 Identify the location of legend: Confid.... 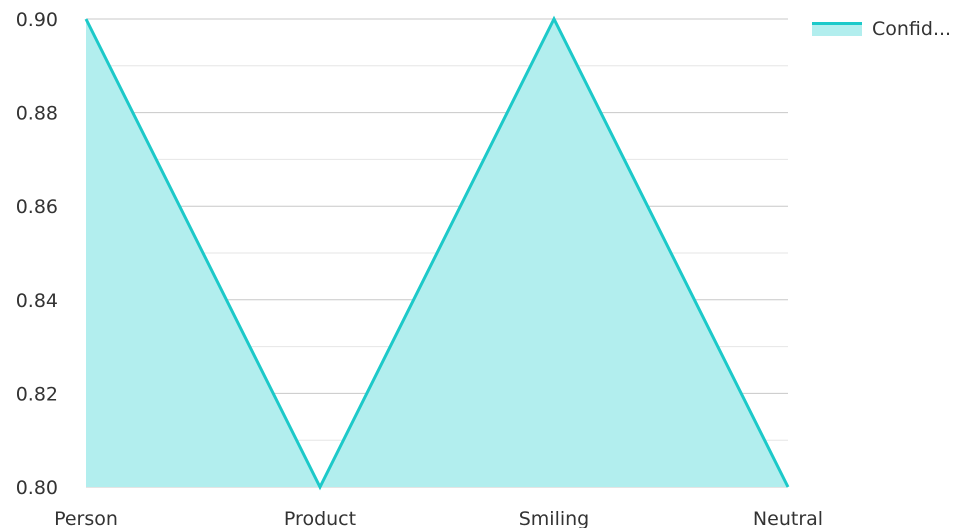
(881, 29).